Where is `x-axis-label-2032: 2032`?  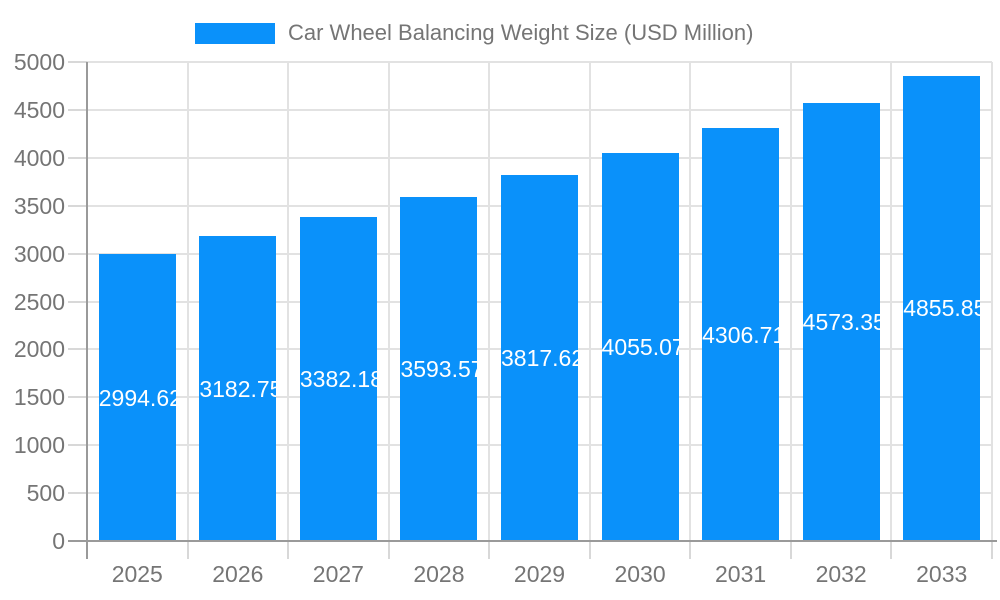
x-axis-label-2032: 2032 is located at coordinates (841, 574).